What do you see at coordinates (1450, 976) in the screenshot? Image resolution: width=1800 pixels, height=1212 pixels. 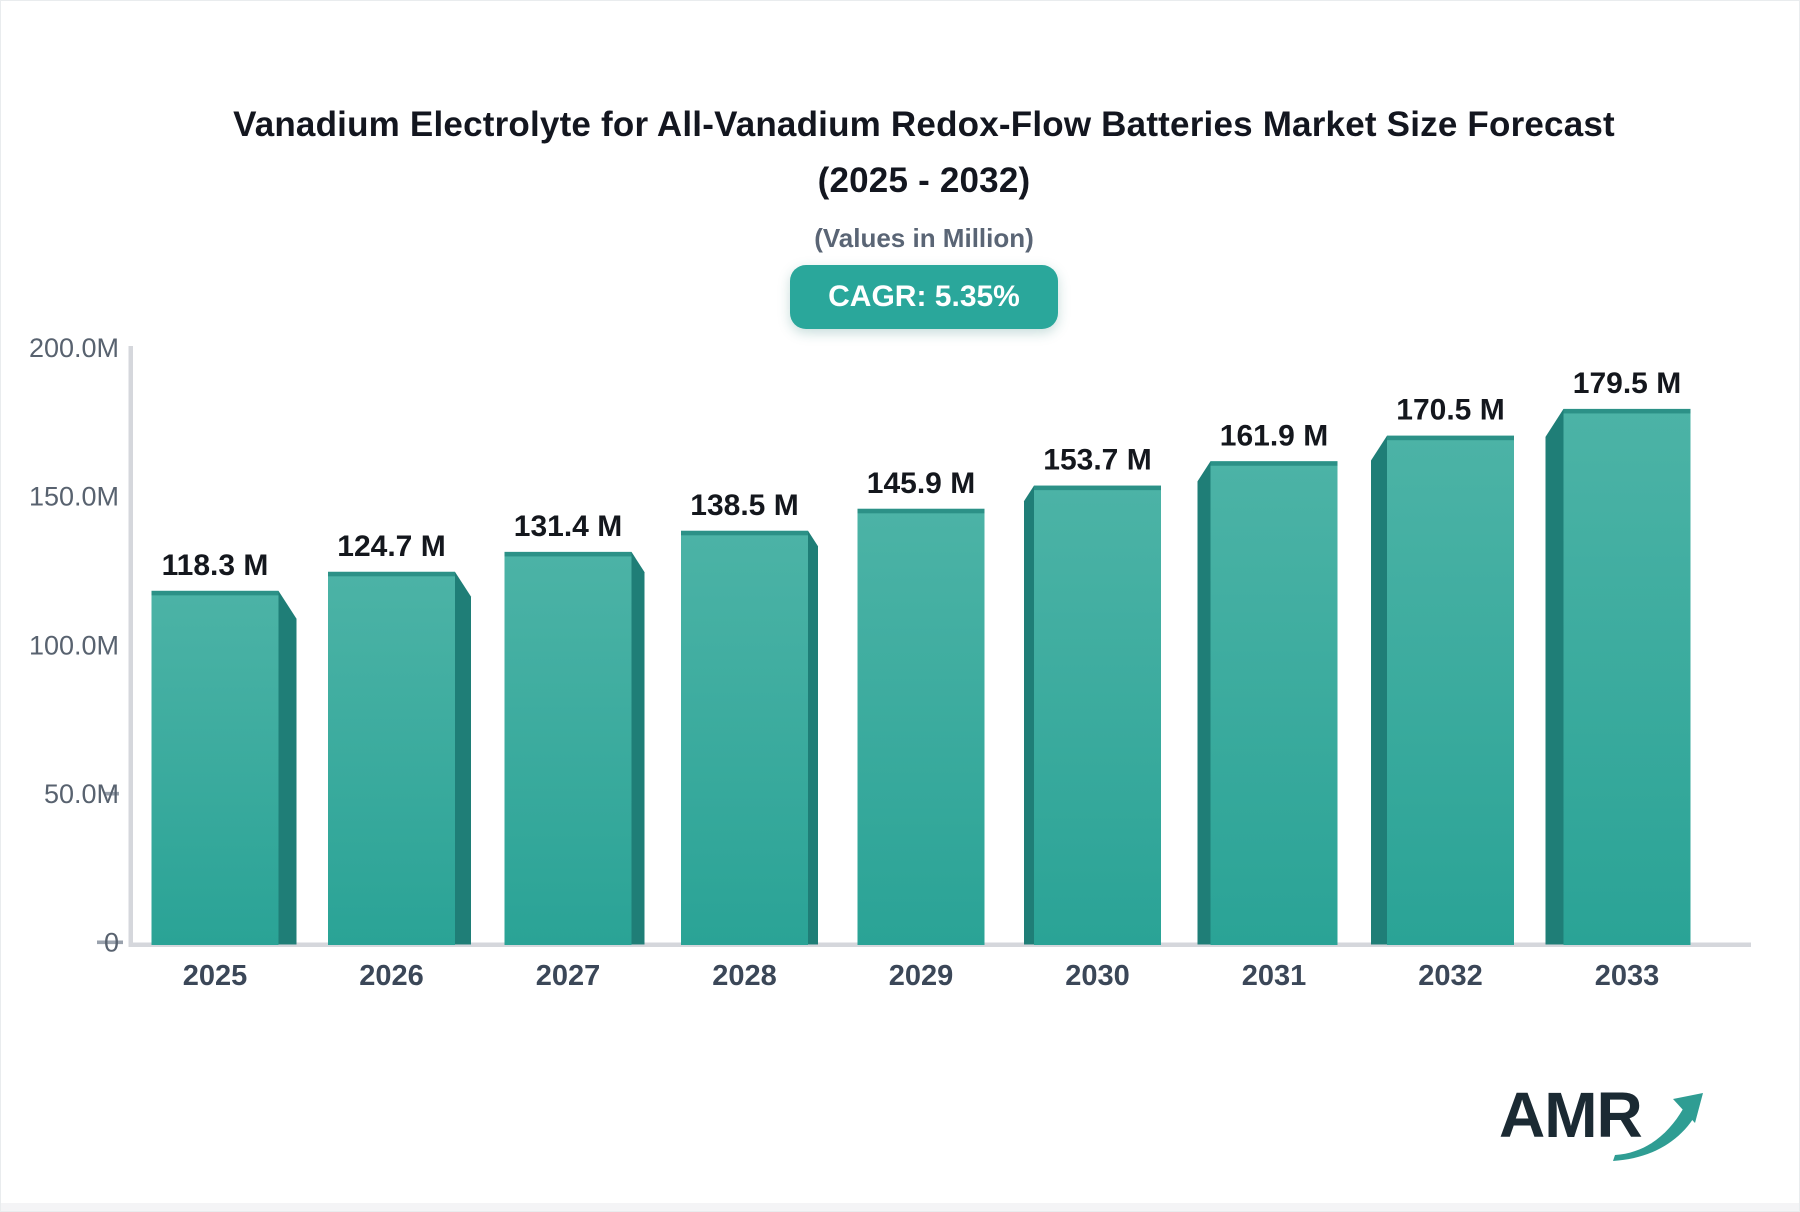 I see `x-axis-label: 2032` at bounding box center [1450, 976].